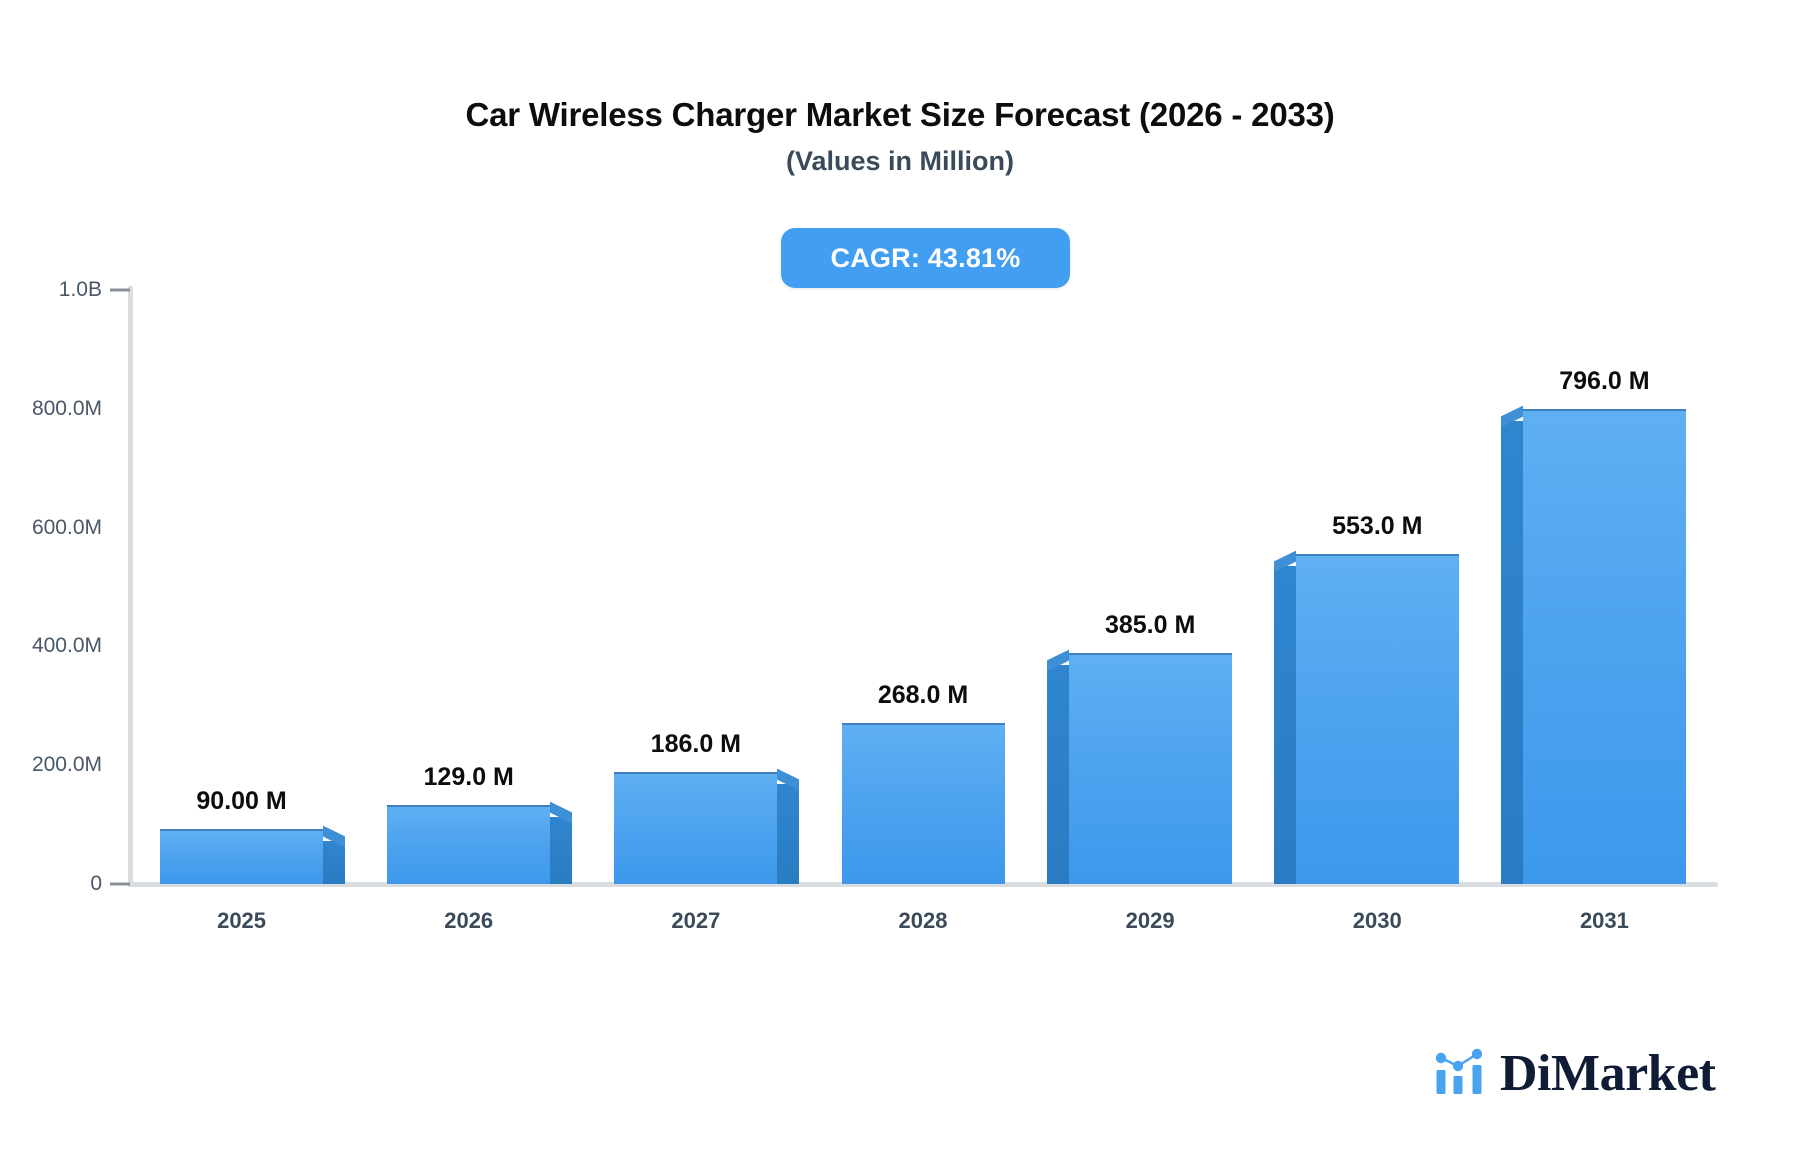  I want to click on y-axis-tick-label: 400.0M, so click(66, 646).